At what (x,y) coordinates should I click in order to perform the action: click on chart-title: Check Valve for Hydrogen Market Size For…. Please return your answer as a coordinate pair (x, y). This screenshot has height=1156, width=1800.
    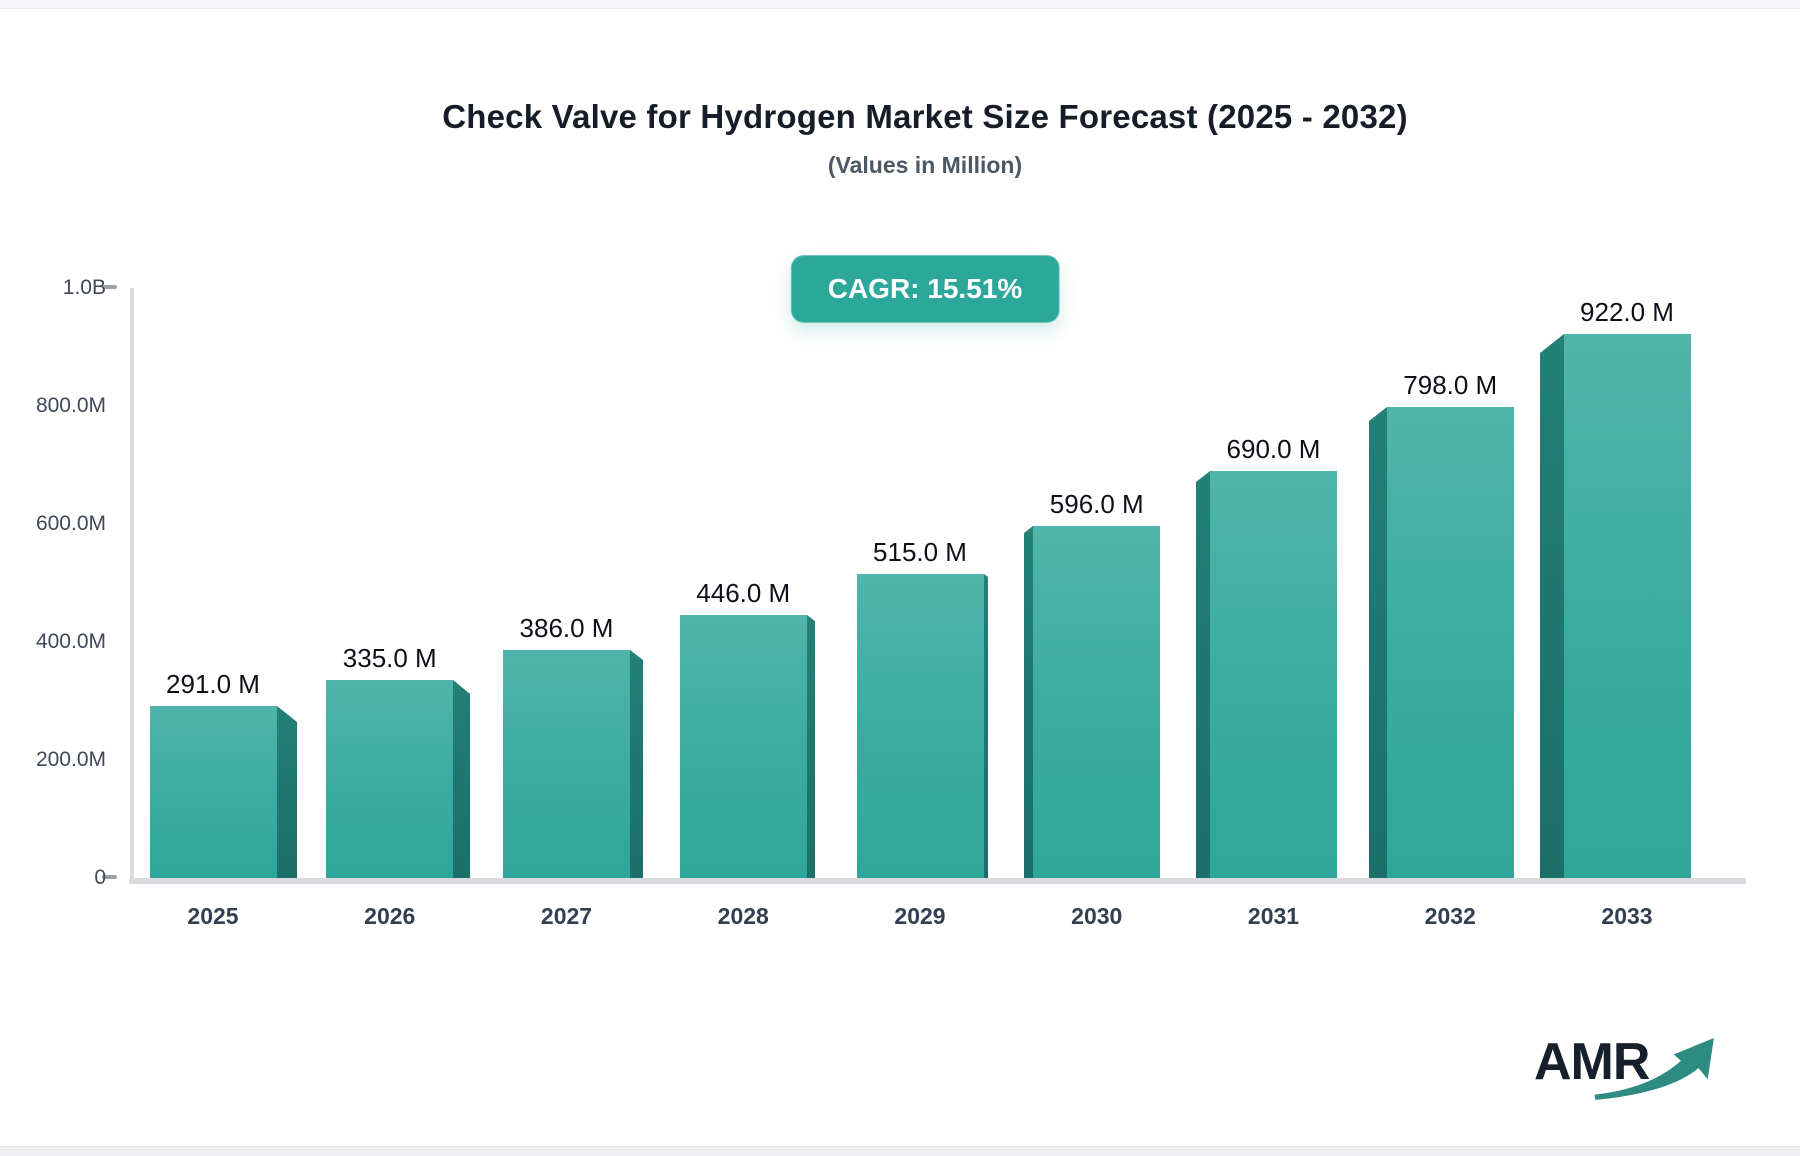
    Looking at the image, I should click on (925, 116).